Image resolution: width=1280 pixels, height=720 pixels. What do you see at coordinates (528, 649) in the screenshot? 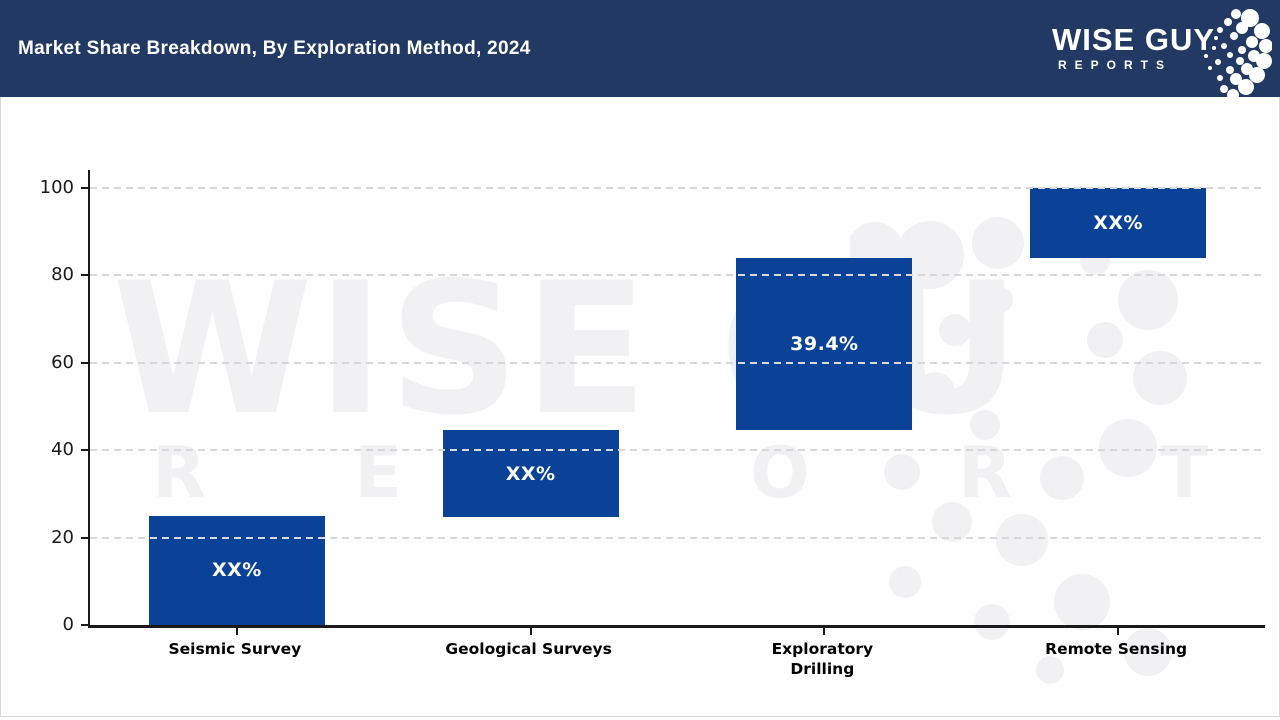
I see `category-label-geological-surveys: Geological Surveys` at bounding box center [528, 649].